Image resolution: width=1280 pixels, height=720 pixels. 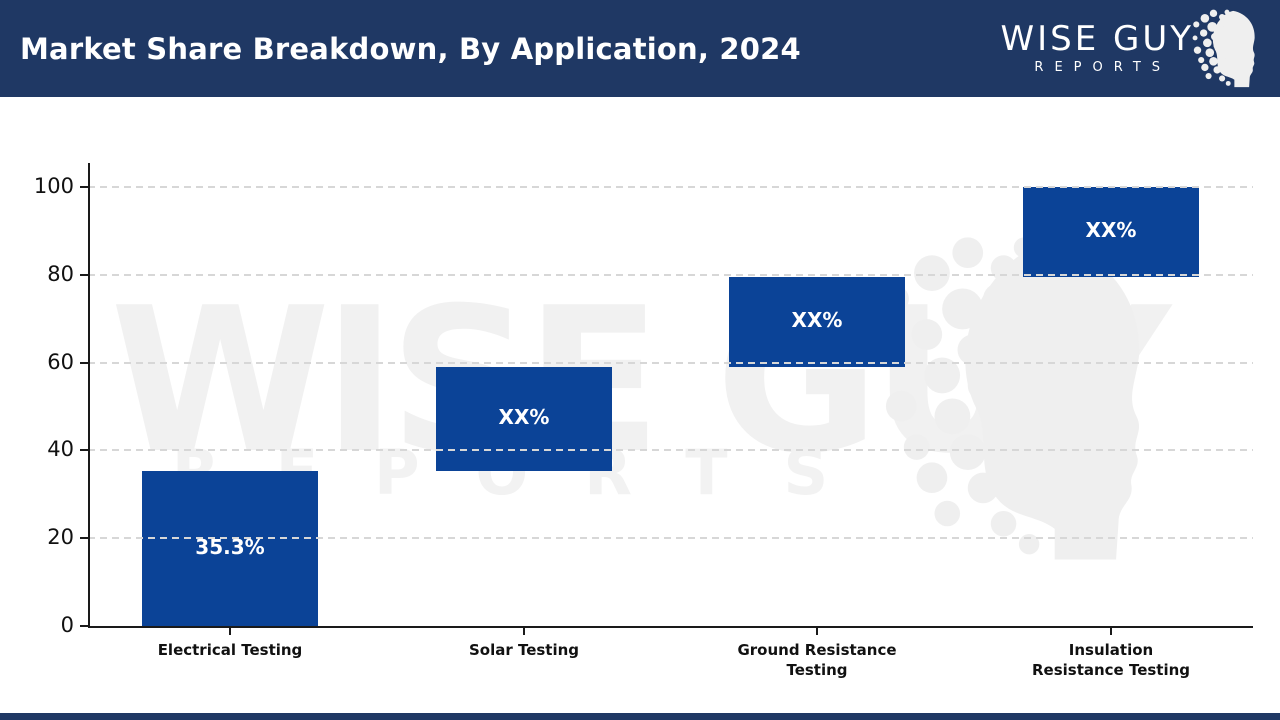 What do you see at coordinates (1223, 48) in the screenshot?
I see `wiseguy-head-icon` at bounding box center [1223, 48].